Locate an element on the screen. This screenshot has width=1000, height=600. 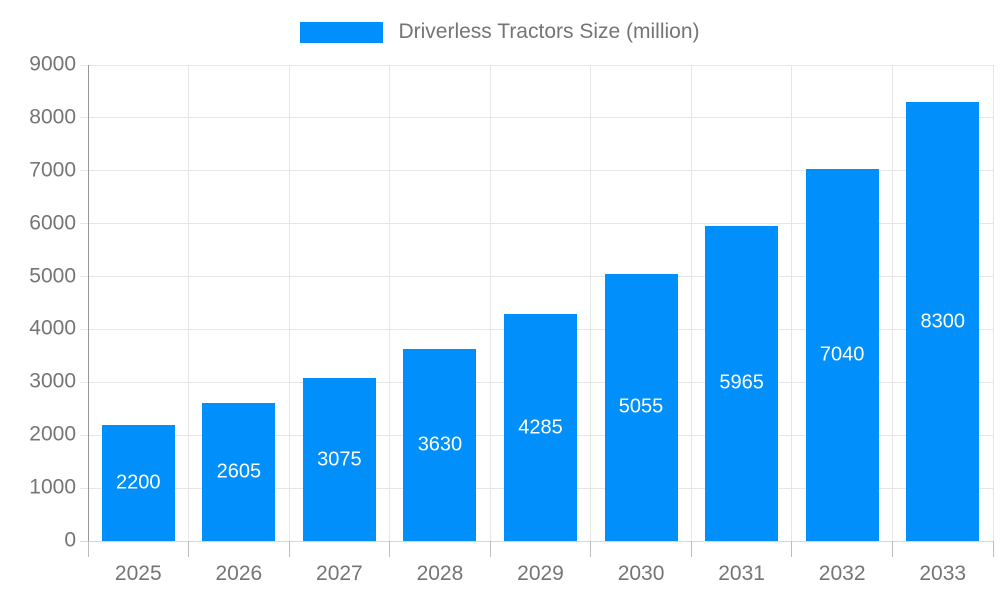
y-axis-tick-label: 6000 is located at coordinates (52, 223).